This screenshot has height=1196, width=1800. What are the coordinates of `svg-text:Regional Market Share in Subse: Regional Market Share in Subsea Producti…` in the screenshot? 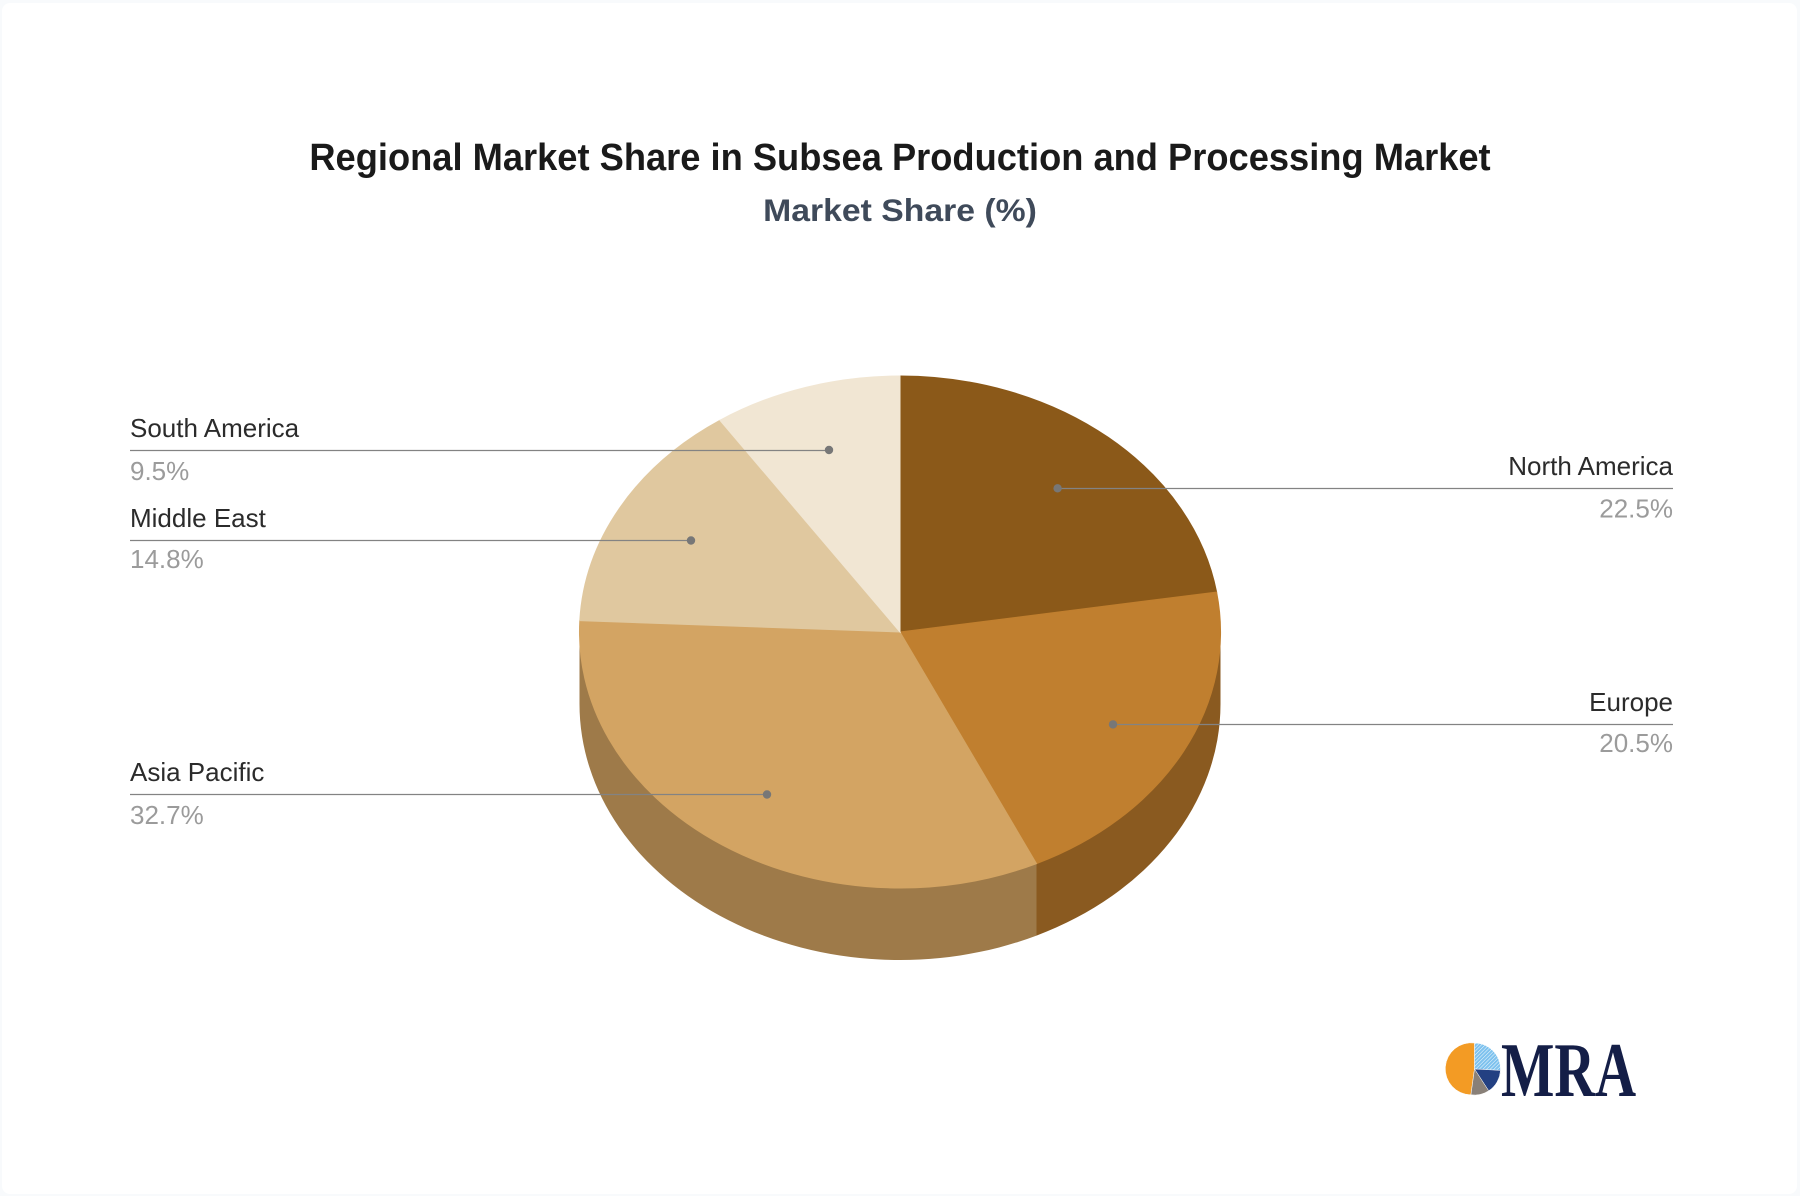 It's located at (899, 156).